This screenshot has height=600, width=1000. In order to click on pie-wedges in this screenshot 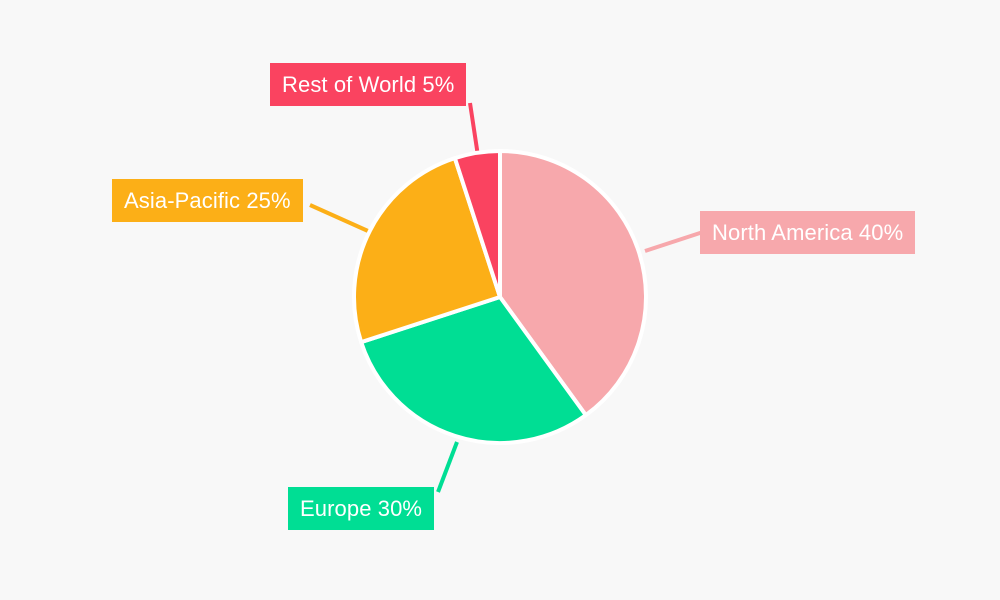, I will do `click(500, 297)`.